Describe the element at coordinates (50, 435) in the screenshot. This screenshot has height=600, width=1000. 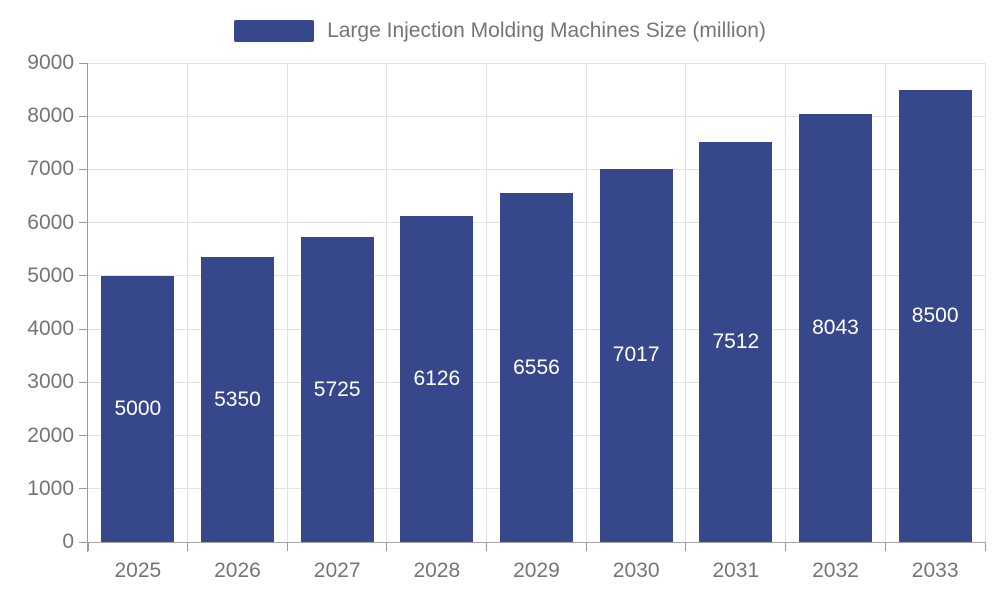
I see `y-axis-tick-label: 2000` at that location.